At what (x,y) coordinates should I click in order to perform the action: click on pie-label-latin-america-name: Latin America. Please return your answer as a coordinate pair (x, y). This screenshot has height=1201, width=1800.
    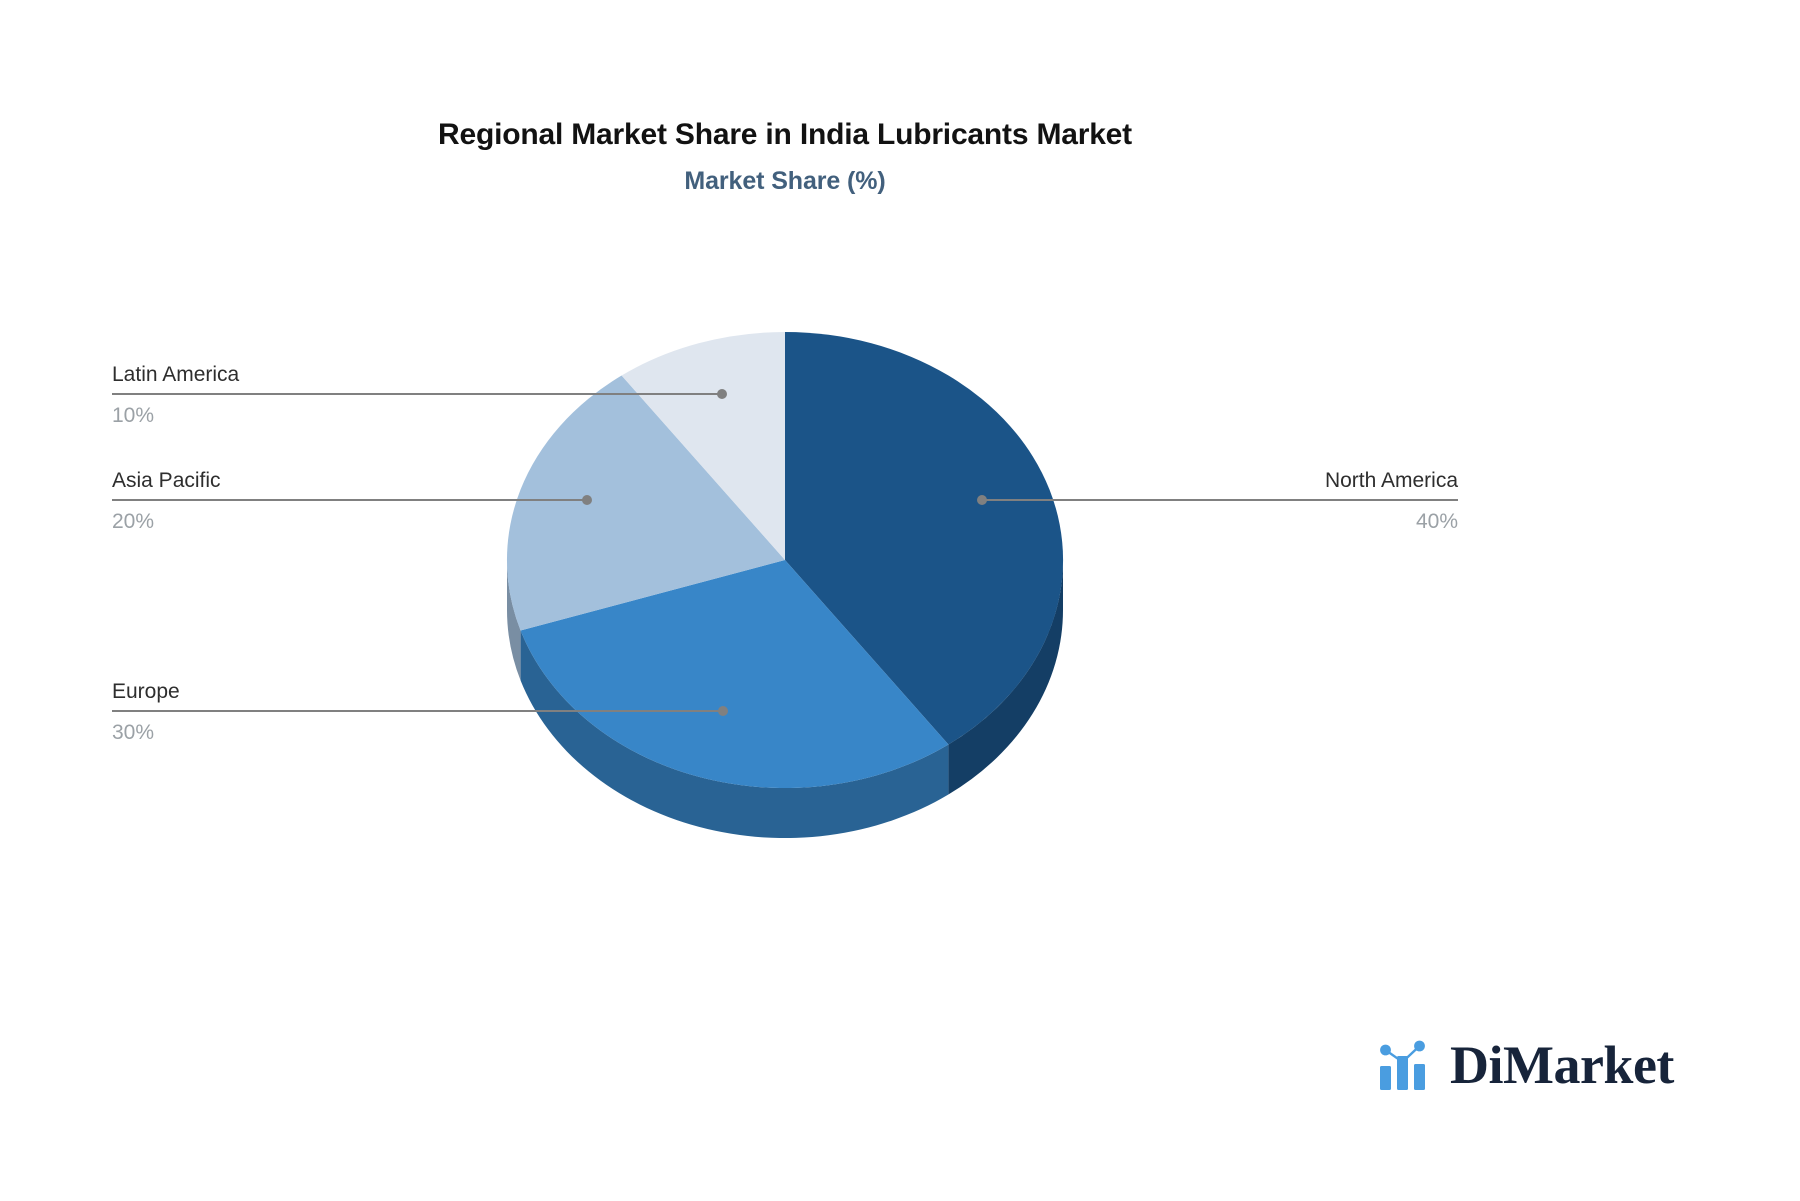
    Looking at the image, I should click on (176, 374).